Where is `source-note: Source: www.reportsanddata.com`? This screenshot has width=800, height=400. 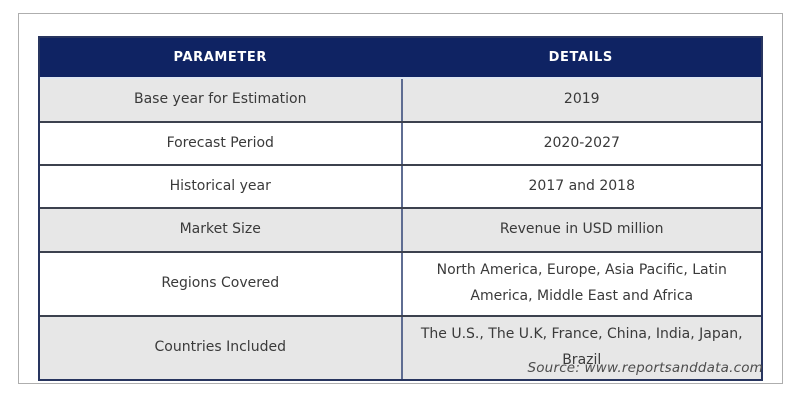
source-note: Source: www.reportsanddata.com is located at coordinates (645, 368).